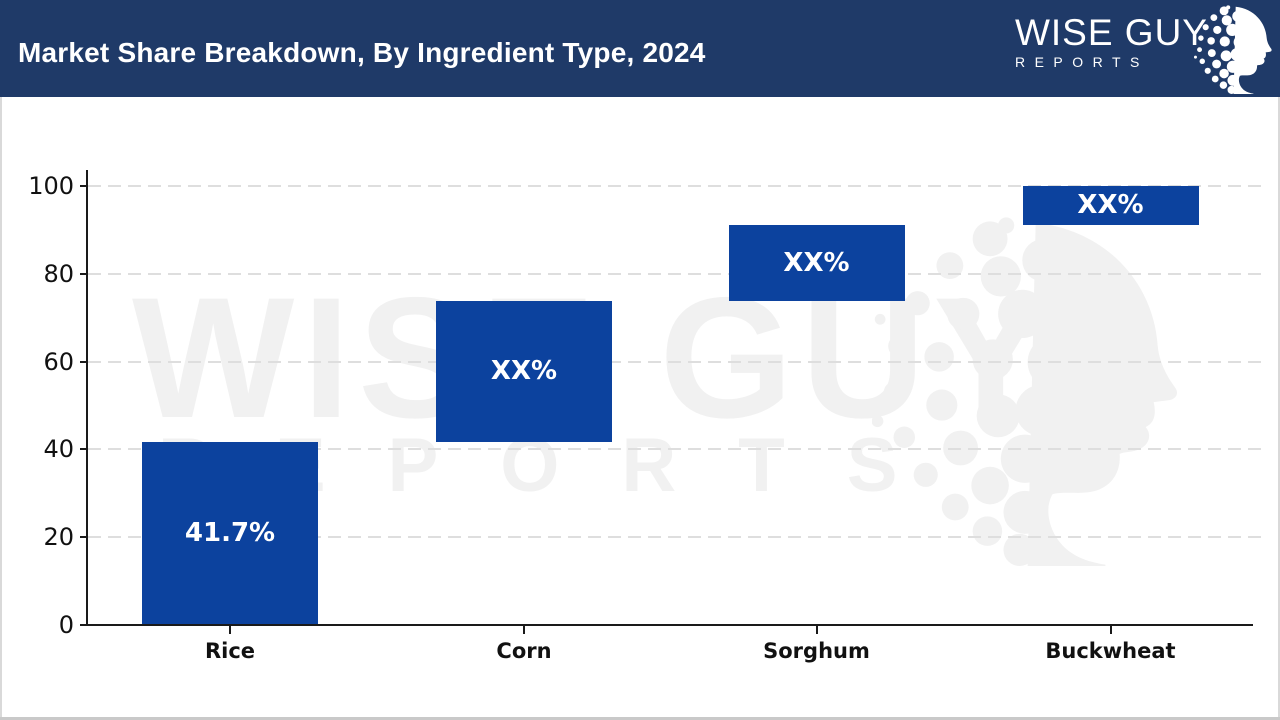  I want to click on y-tick-label: 80, so click(58, 273).